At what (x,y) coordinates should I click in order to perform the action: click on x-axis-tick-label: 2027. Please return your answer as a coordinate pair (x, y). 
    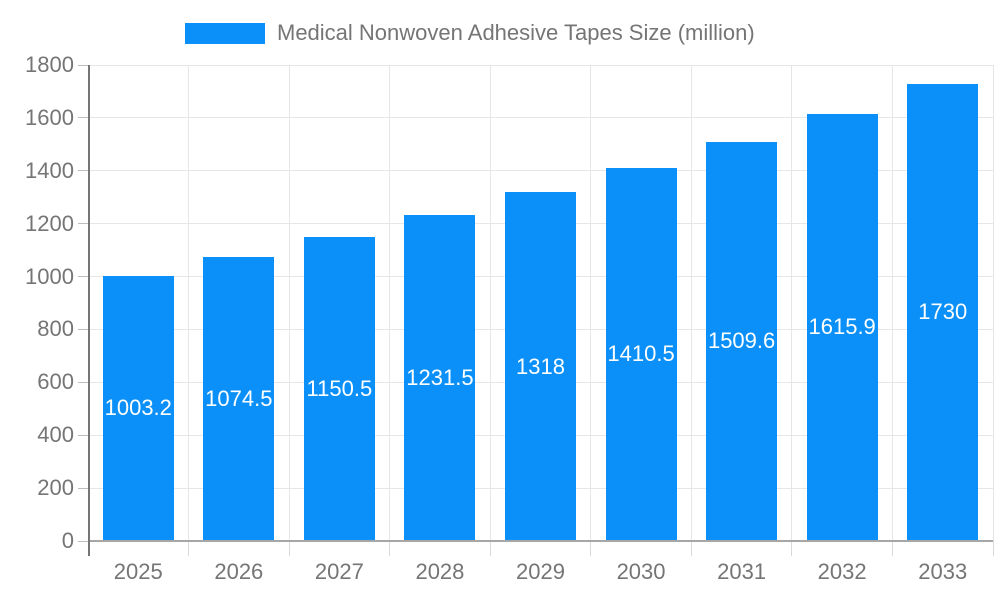
    Looking at the image, I should click on (339, 571).